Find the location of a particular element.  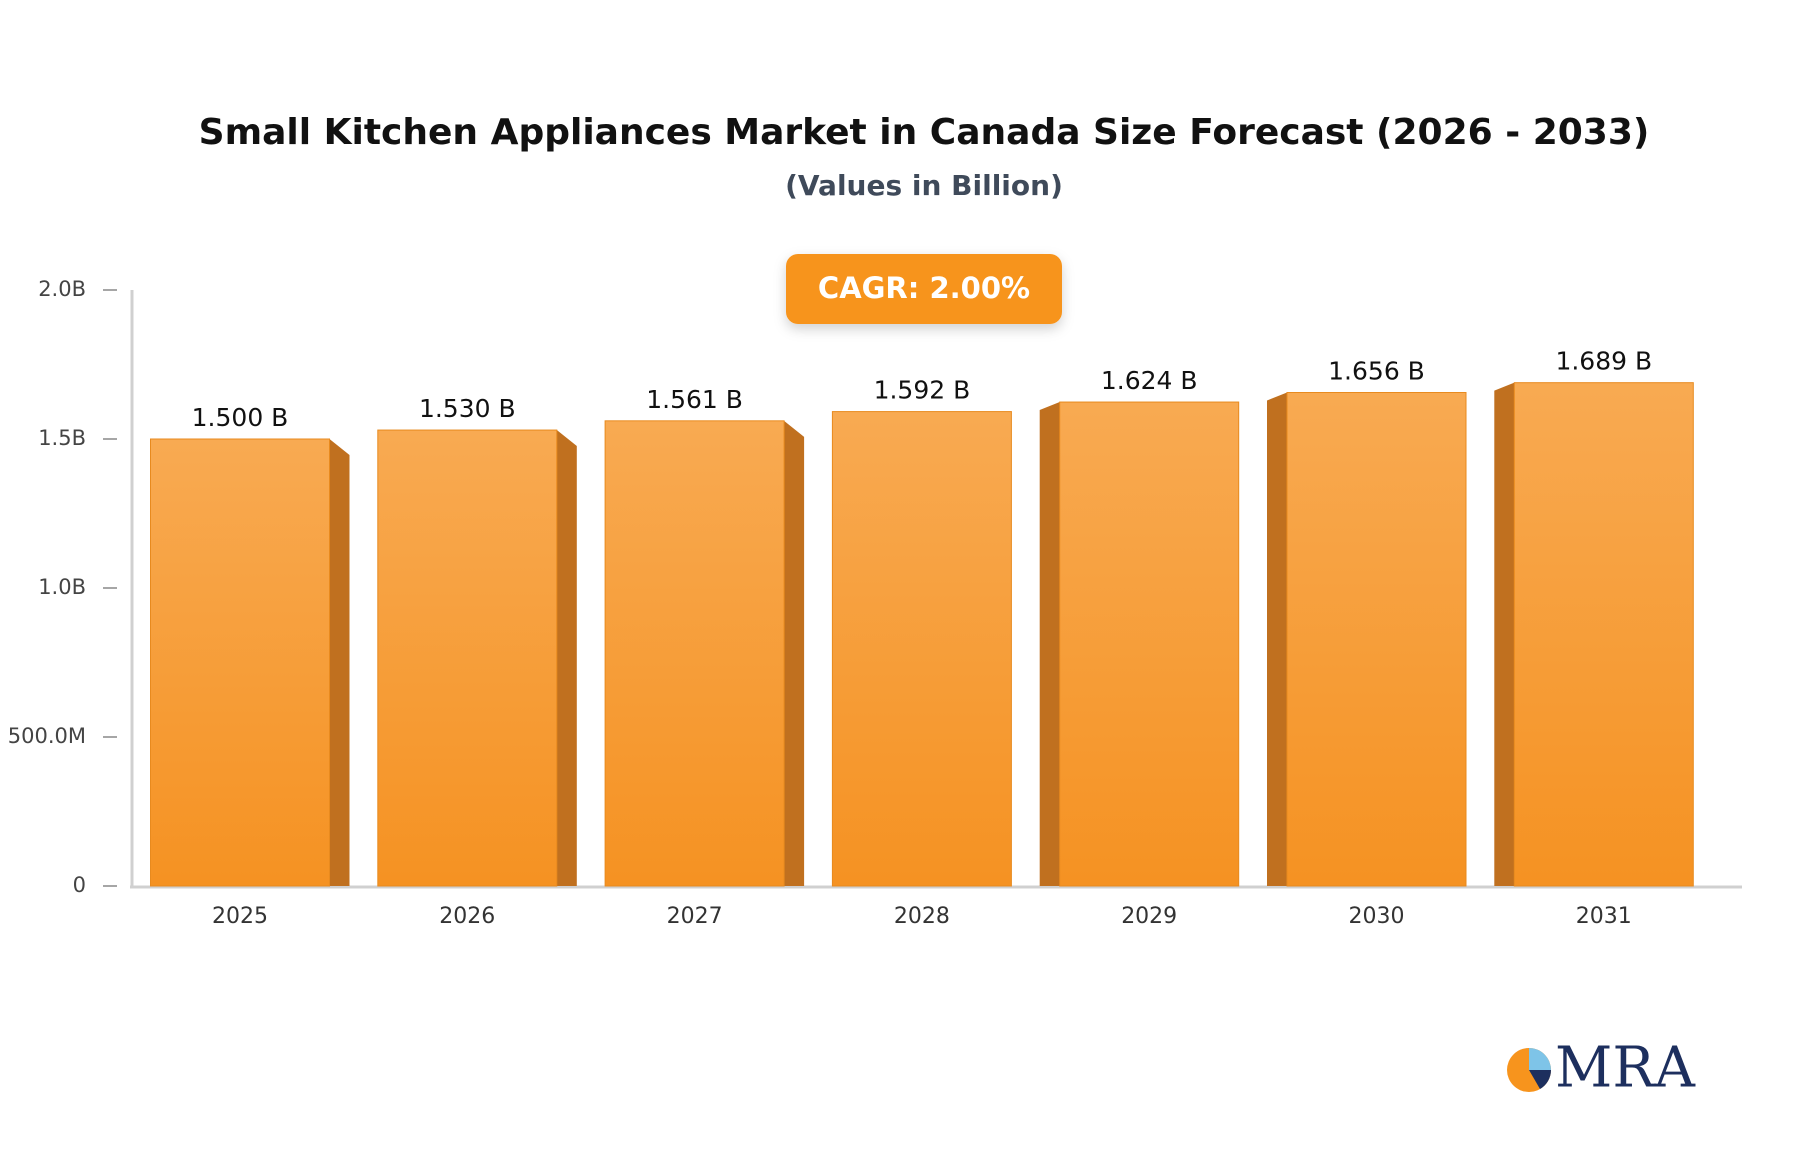

x-tick-label: 2025 is located at coordinates (240, 916).